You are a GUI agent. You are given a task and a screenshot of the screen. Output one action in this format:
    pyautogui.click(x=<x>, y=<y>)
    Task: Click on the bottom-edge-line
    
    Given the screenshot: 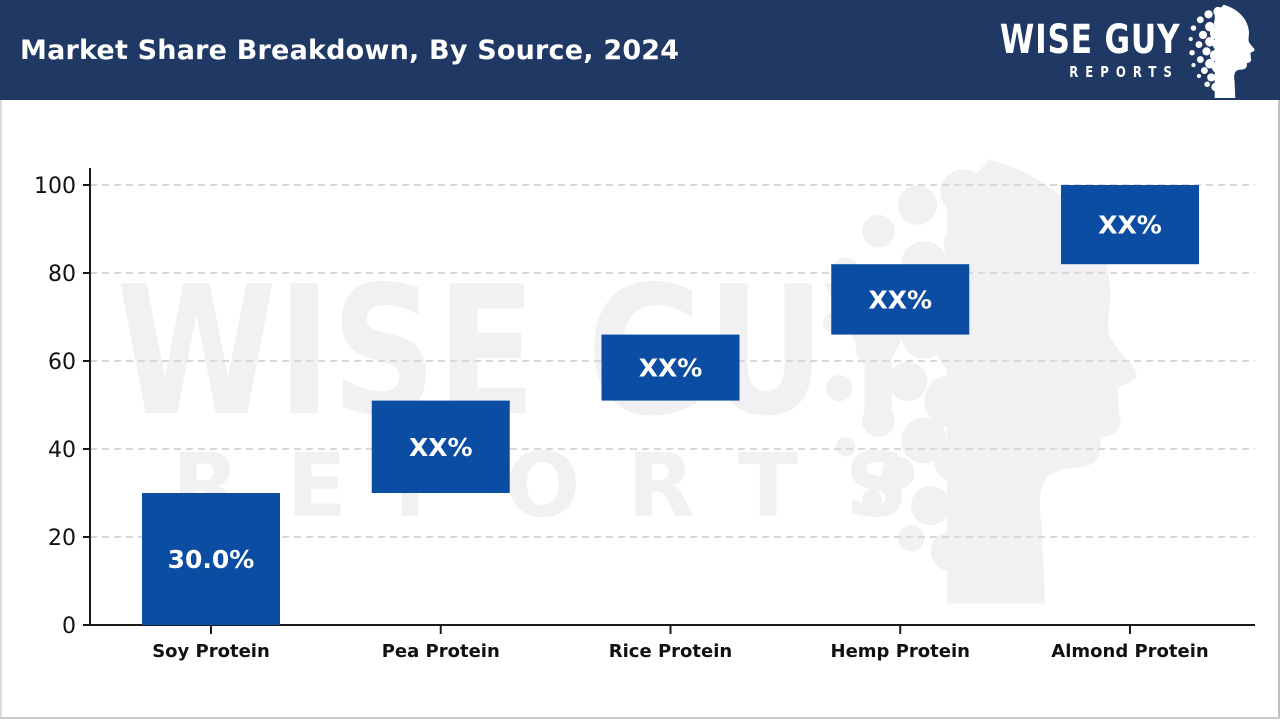 What is the action you would take?
    pyautogui.click(x=640, y=718)
    